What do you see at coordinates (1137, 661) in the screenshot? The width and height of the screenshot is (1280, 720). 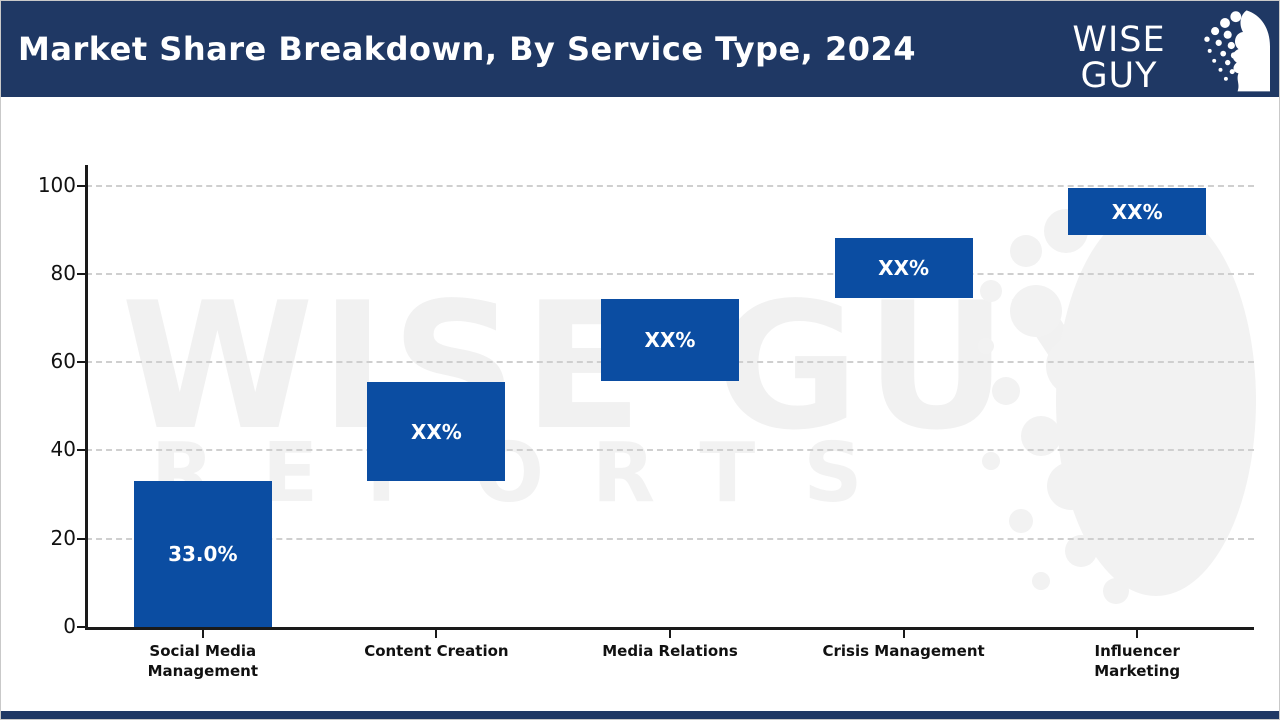 I see `x-category-label: Influencer Marketing` at bounding box center [1137, 661].